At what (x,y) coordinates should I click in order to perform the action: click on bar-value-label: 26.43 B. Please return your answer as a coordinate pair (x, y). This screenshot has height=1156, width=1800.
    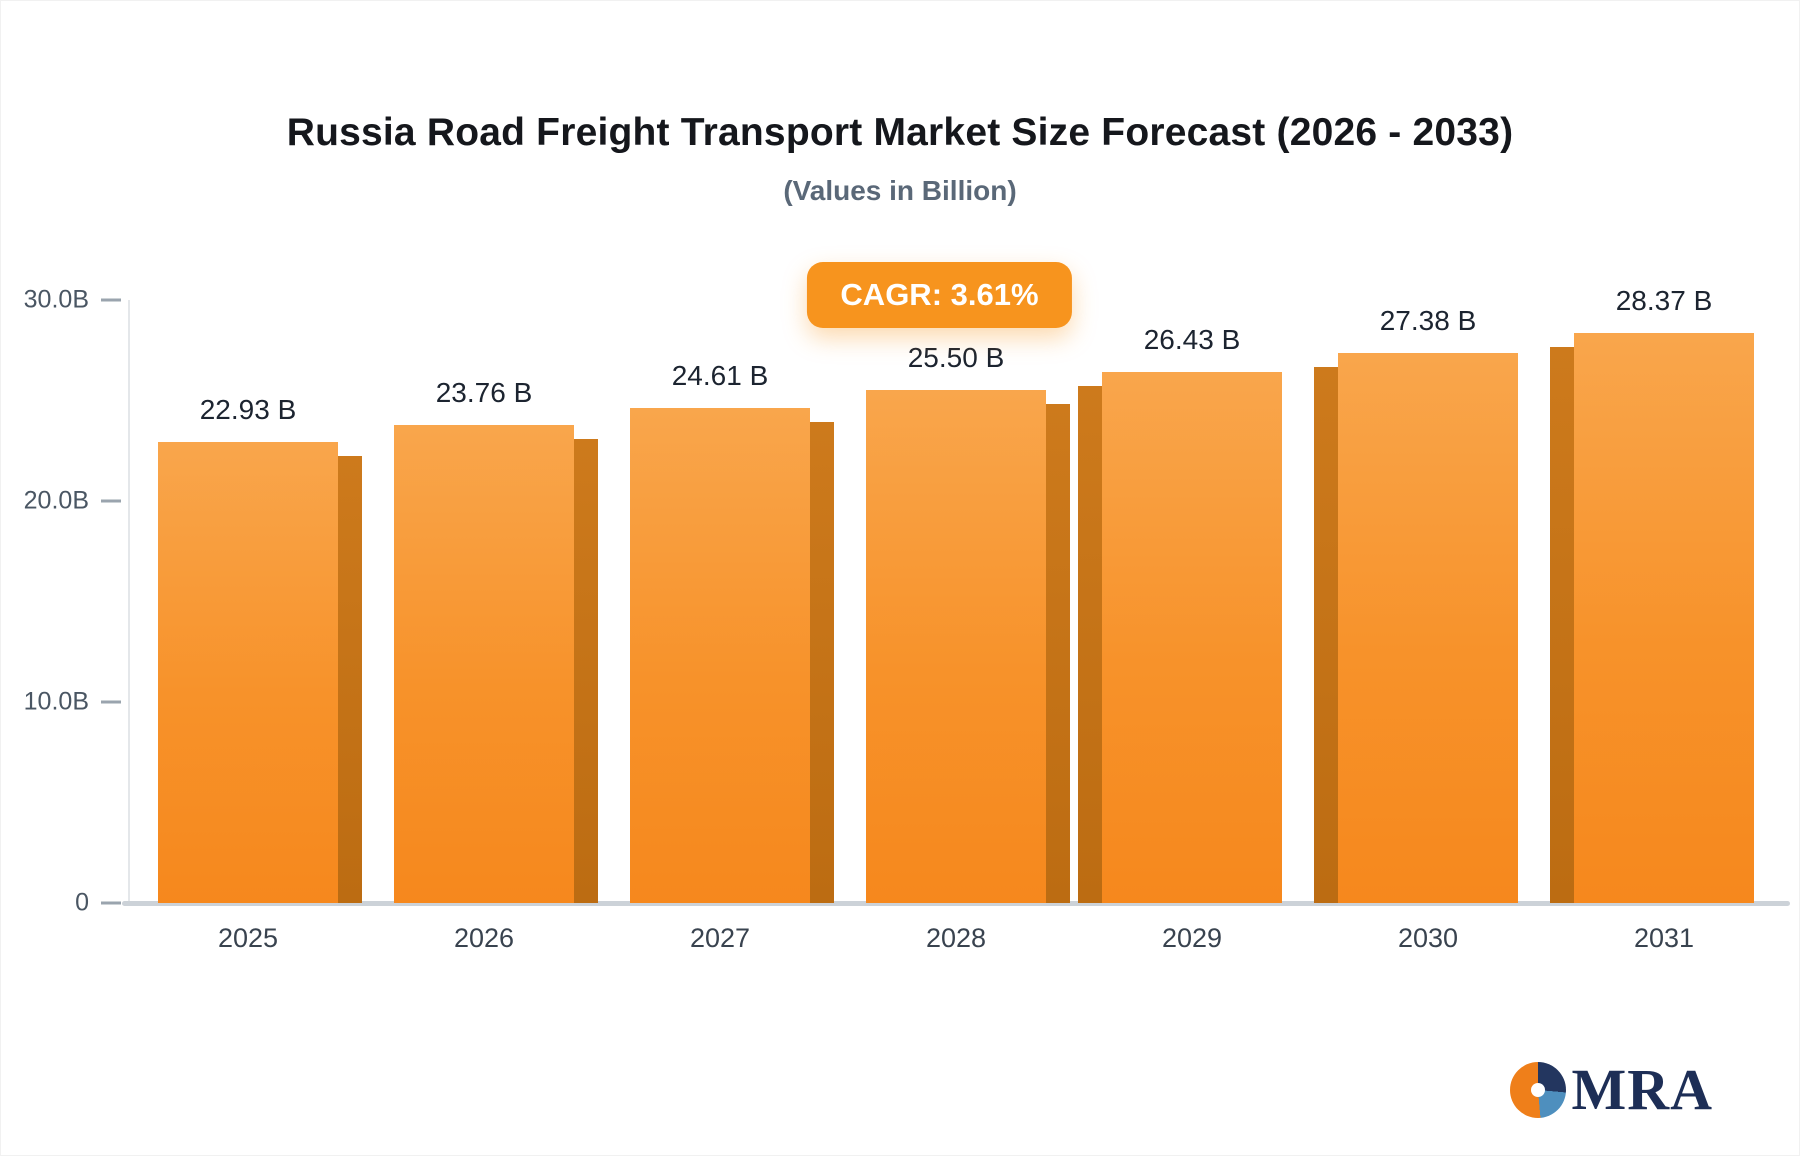
    Looking at the image, I should click on (1192, 339).